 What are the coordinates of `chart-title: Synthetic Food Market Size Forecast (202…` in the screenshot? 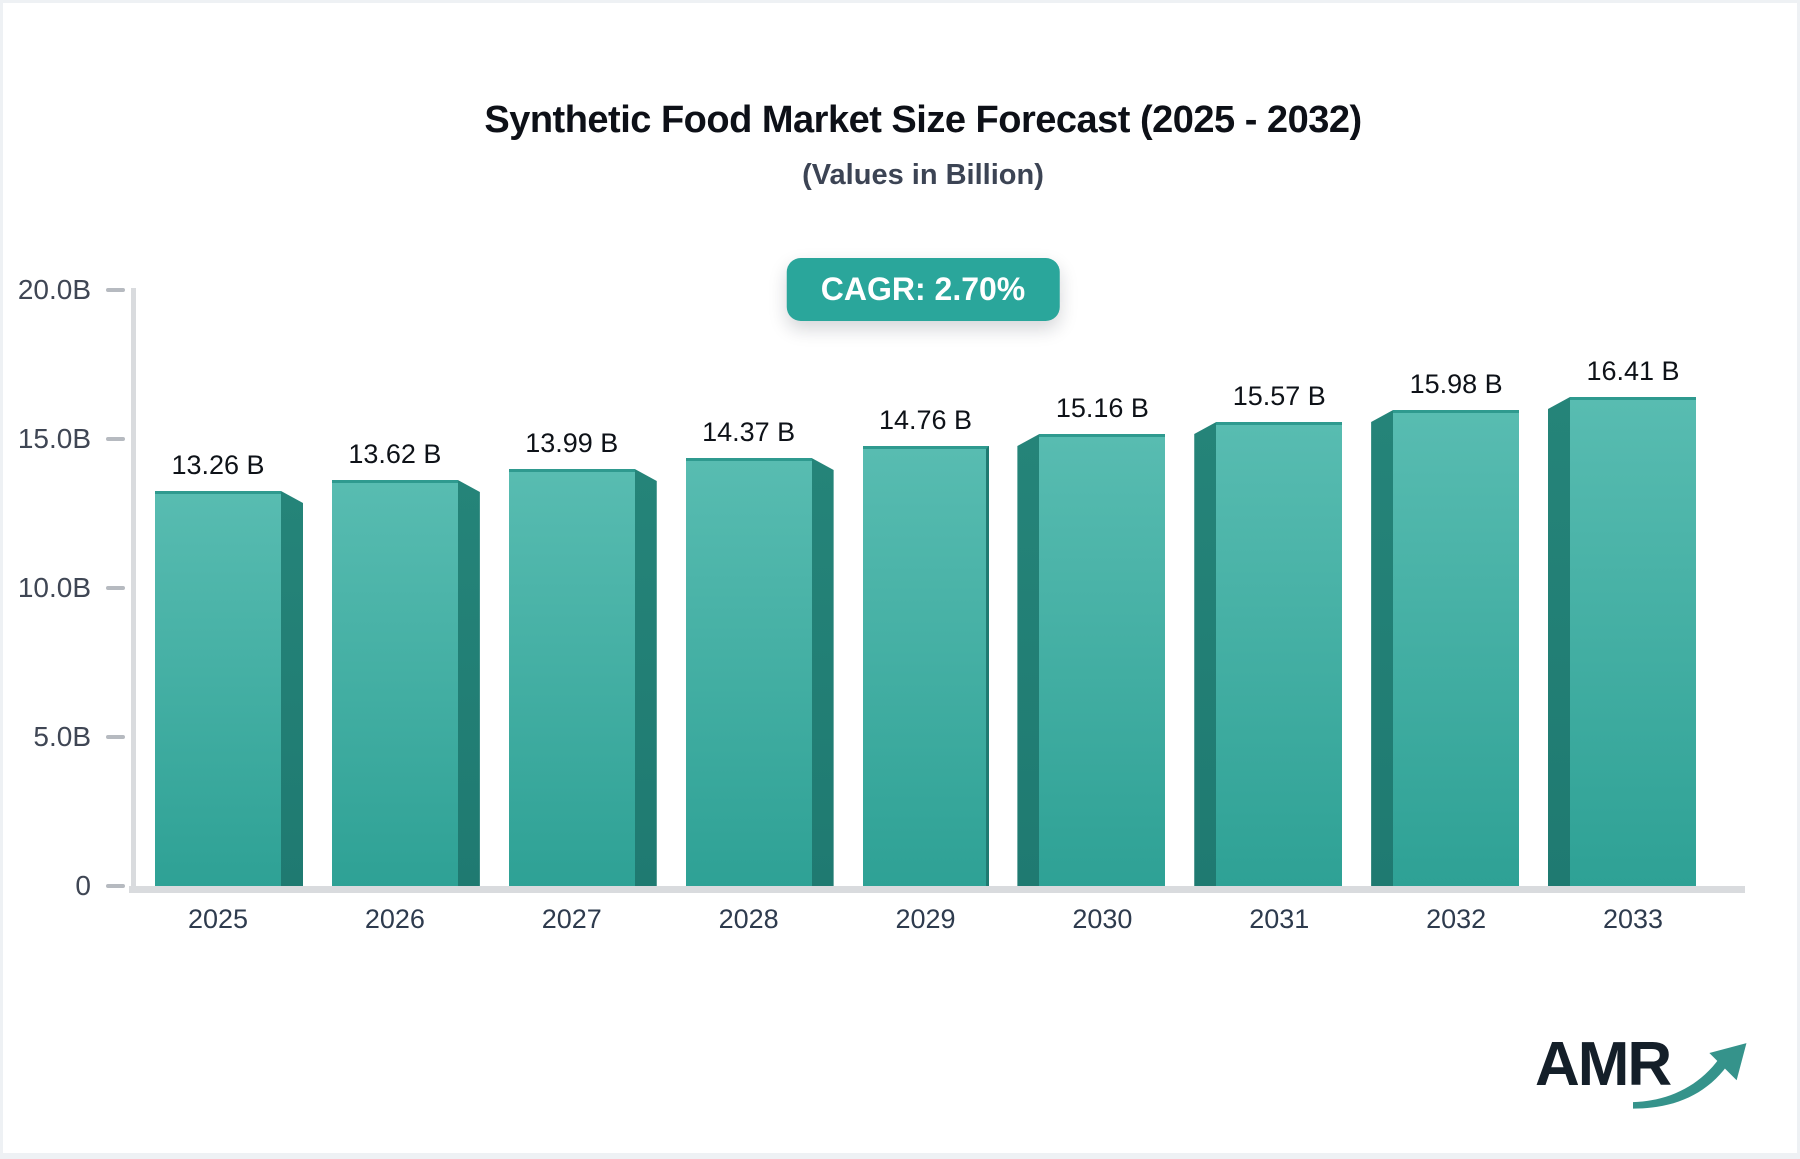 It's located at (923, 120).